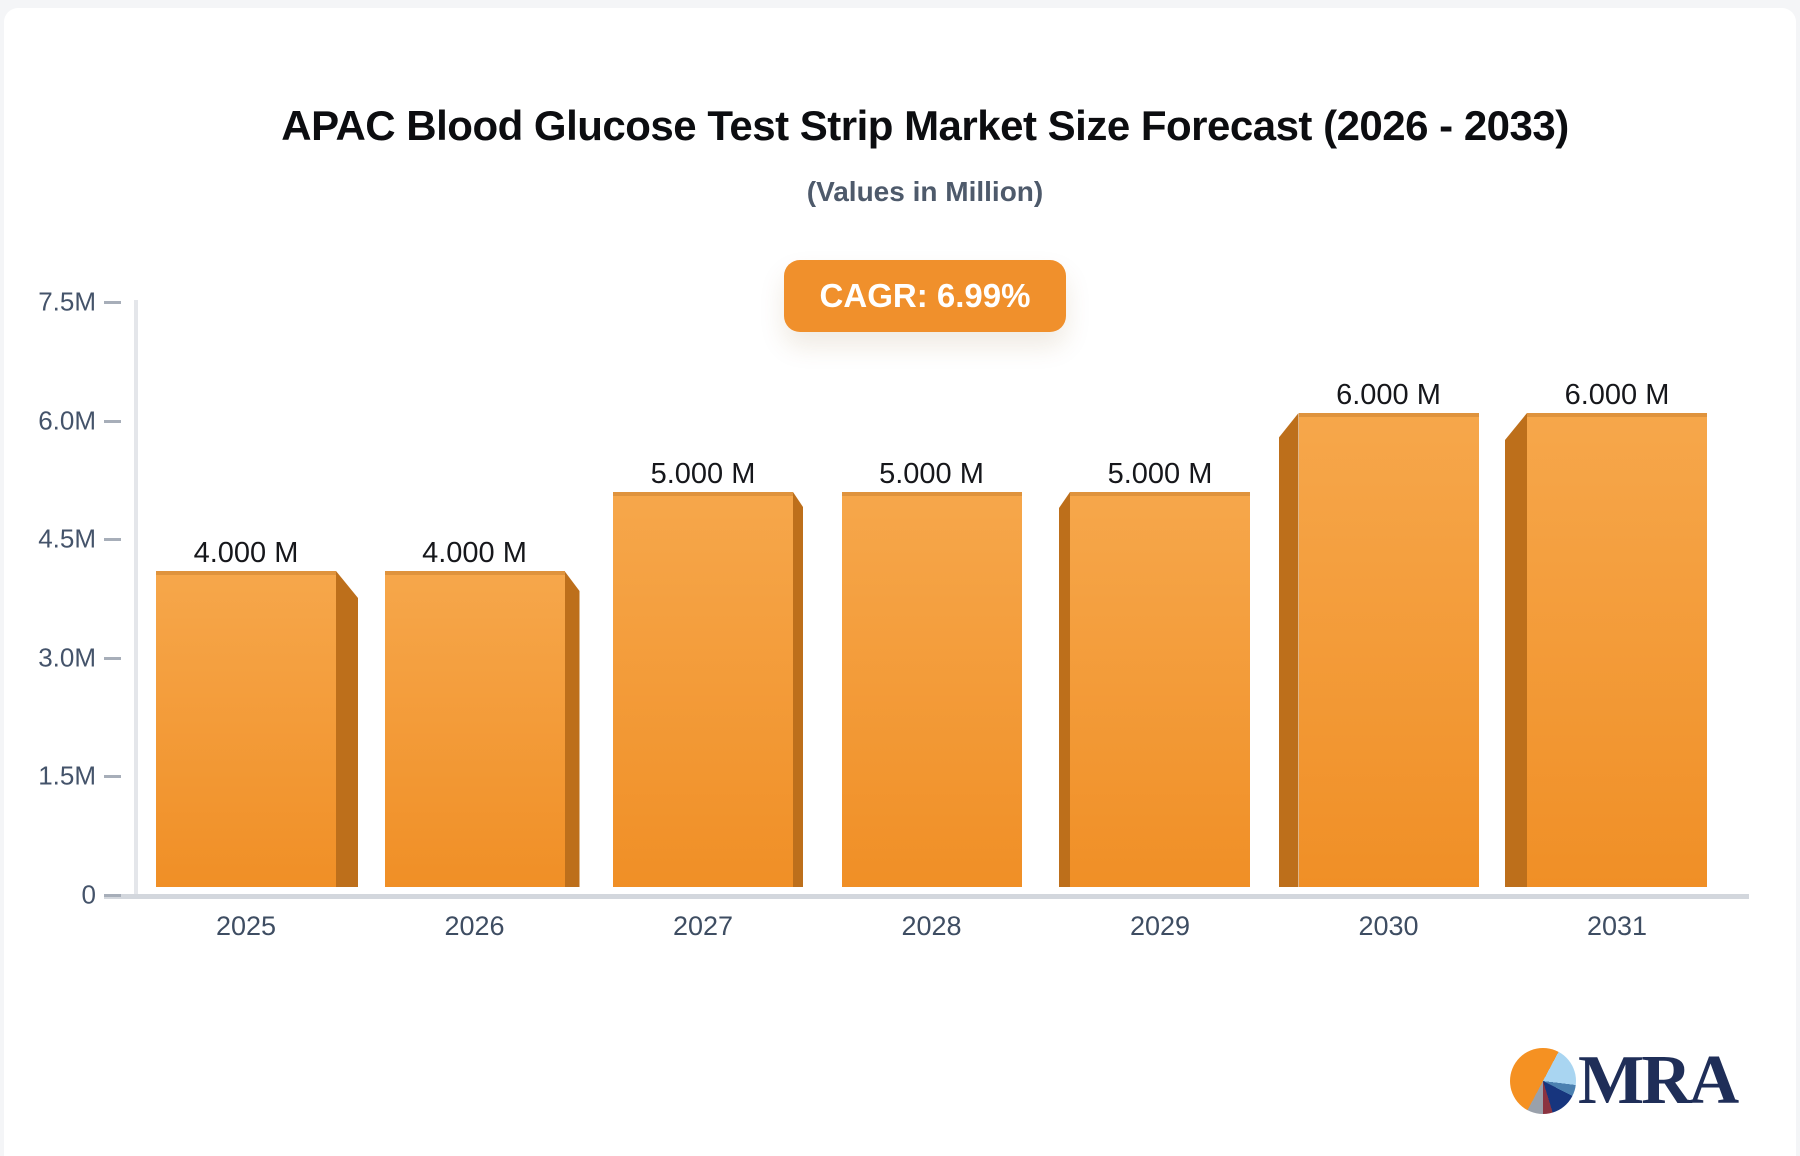  Describe the element at coordinates (67, 420) in the screenshot. I see `y-tick-label: 6.0M` at that location.